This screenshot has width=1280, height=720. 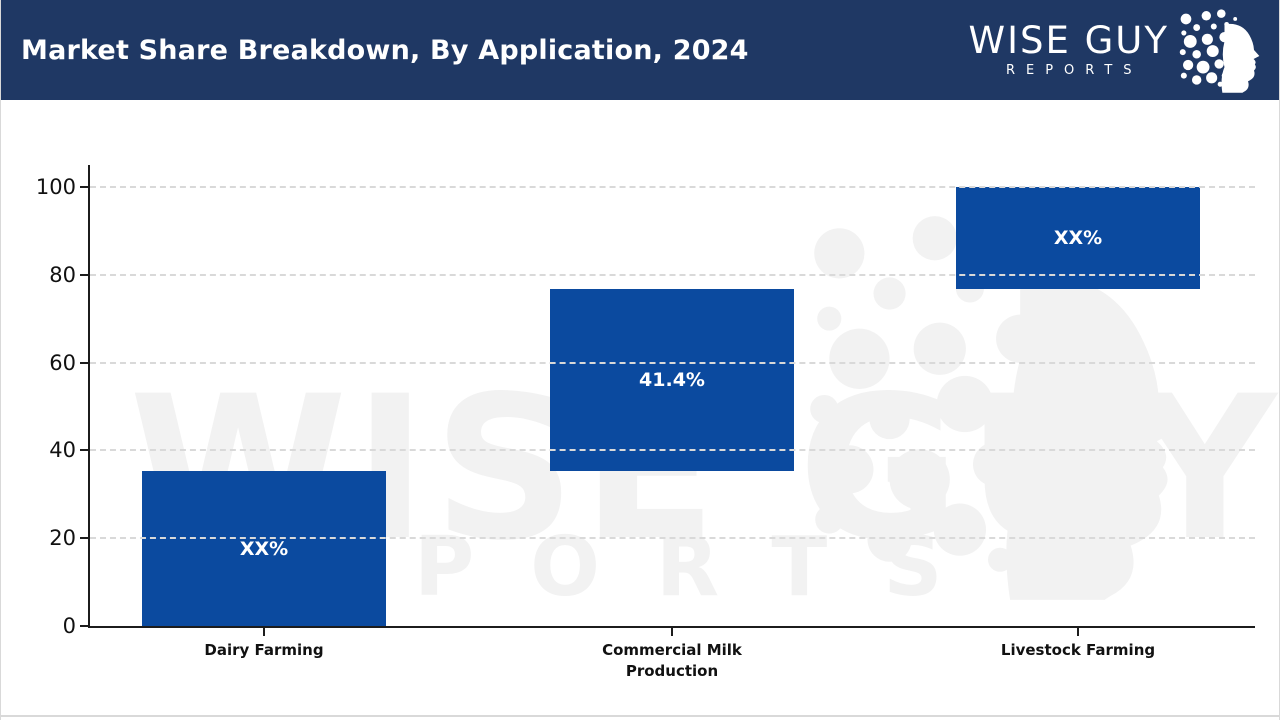 I want to click on bar-livestock-farming, so click(x=1078, y=238).